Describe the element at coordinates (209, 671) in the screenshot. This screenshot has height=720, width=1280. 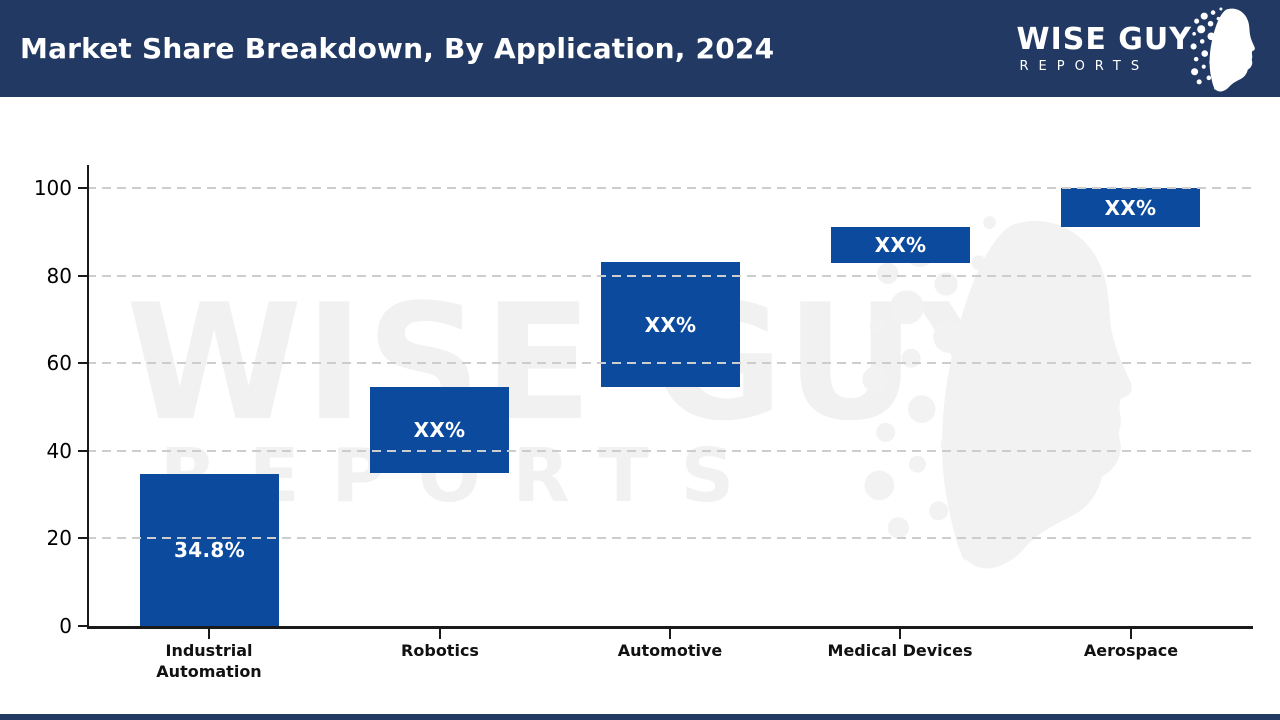
I see `x-axis-label-line: Automation` at that location.